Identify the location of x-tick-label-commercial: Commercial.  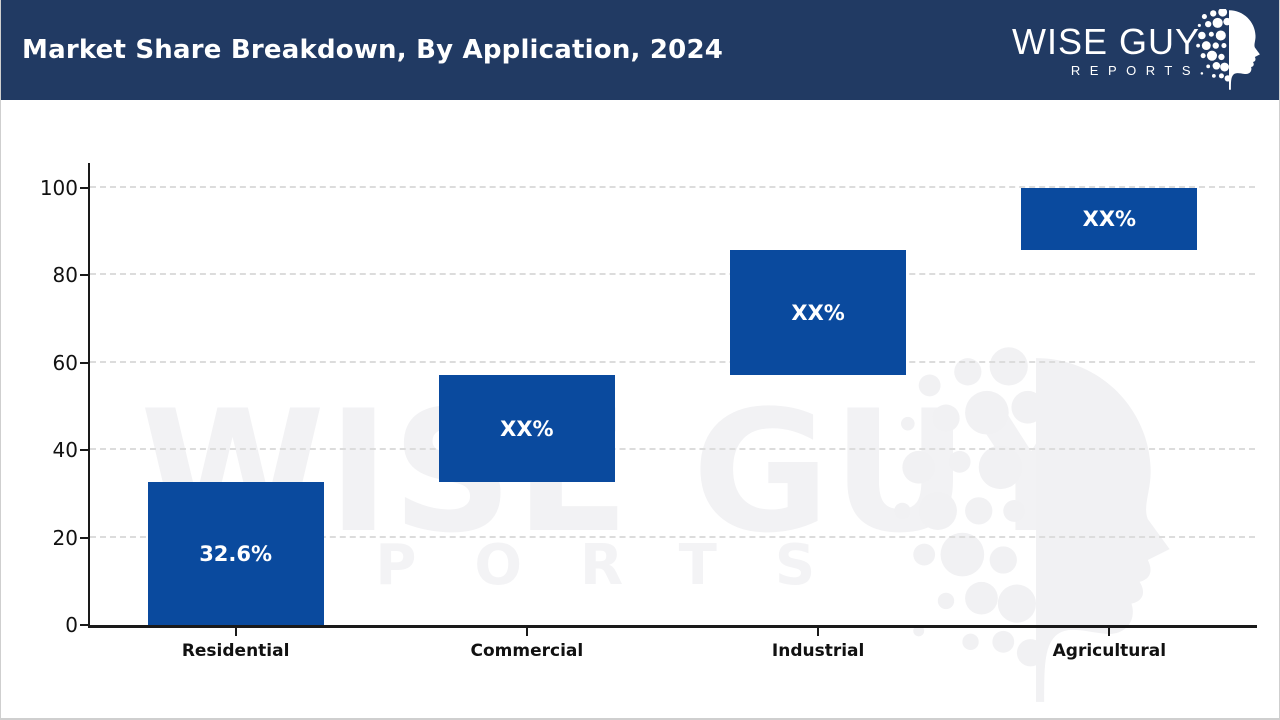
(527, 651).